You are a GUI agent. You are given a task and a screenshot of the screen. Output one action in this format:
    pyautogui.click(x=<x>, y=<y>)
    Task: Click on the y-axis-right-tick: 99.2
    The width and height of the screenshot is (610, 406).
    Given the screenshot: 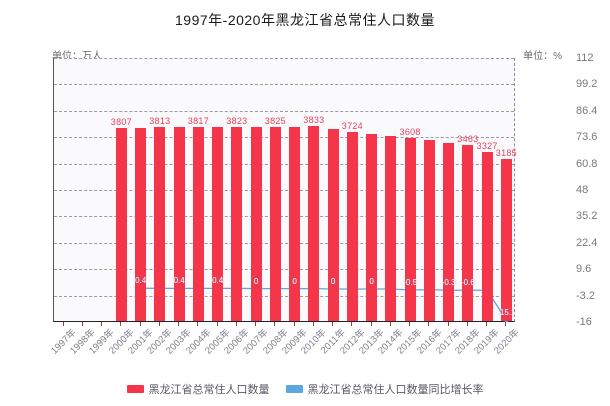 What is the action you would take?
    pyautogui.click(x=587, y=84)
    